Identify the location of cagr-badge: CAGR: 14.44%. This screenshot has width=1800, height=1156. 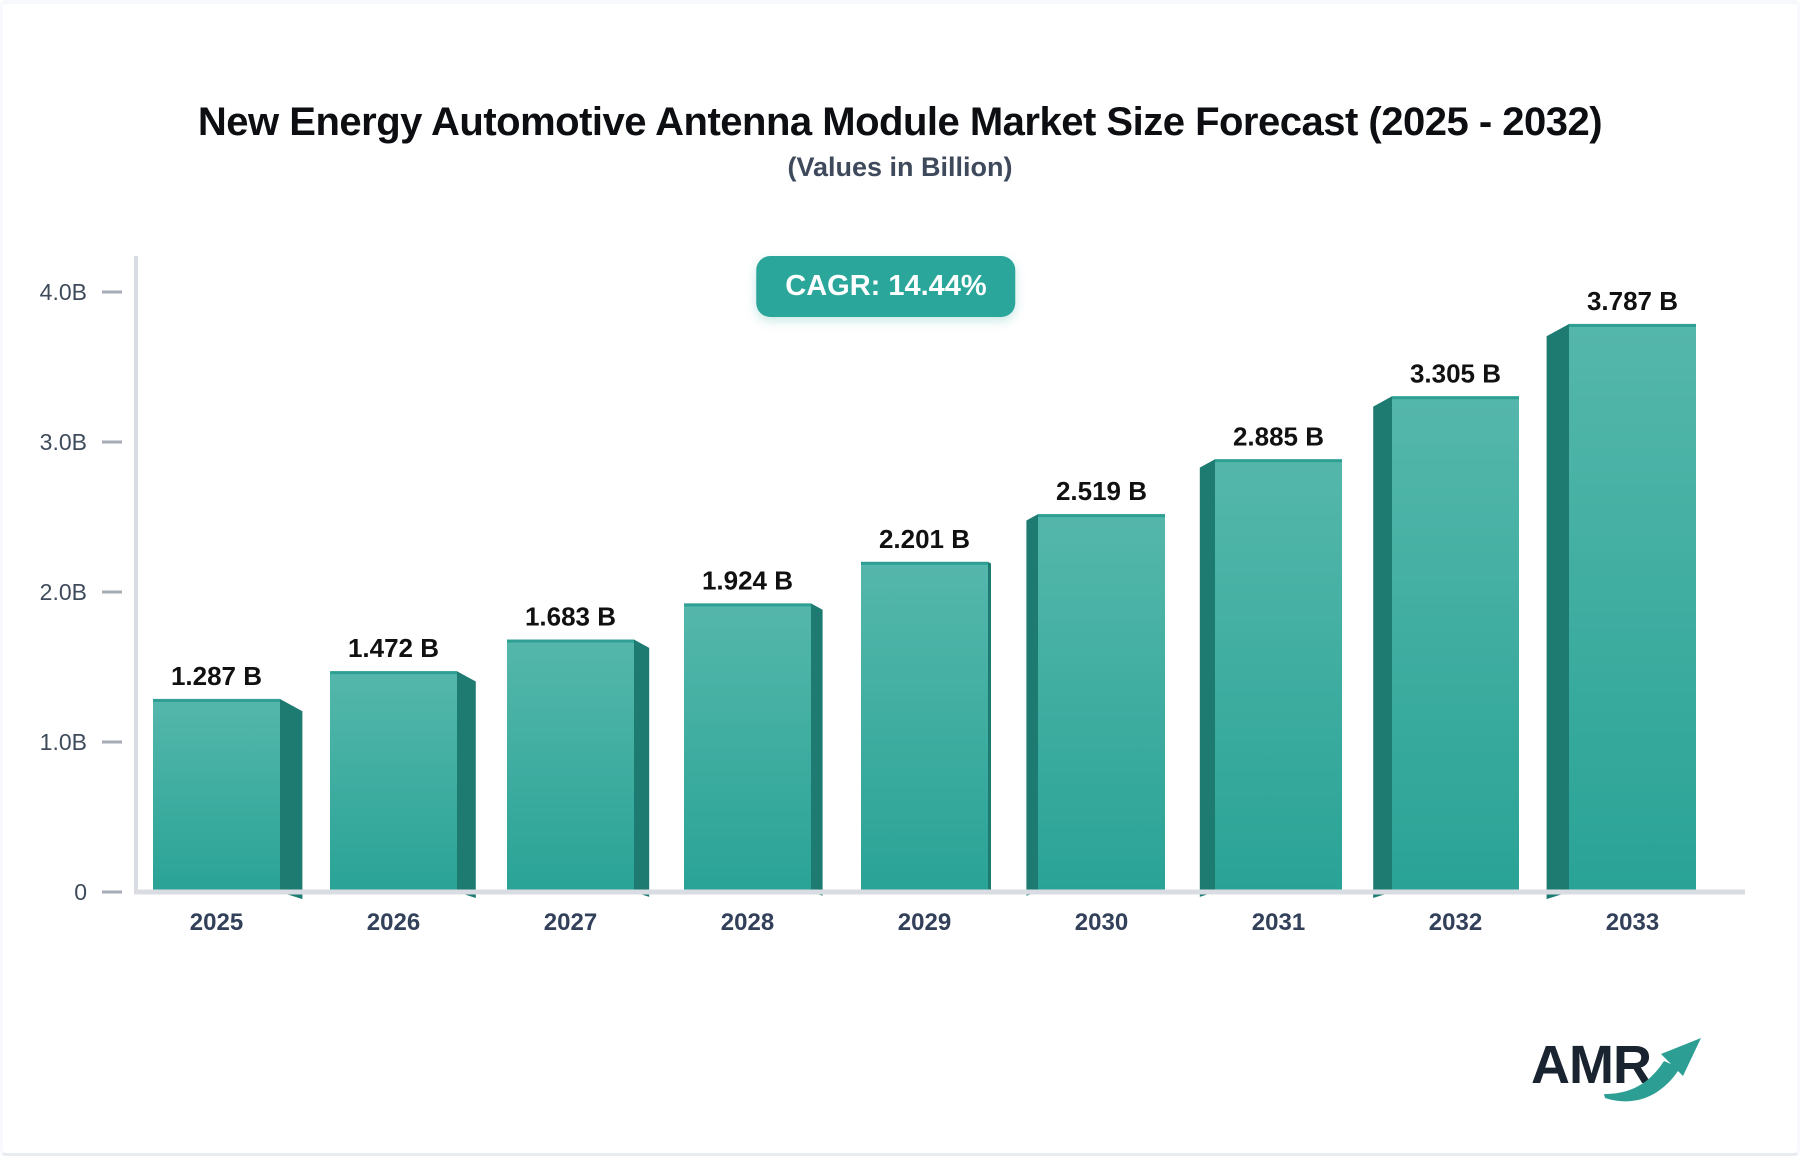
(886, 286).